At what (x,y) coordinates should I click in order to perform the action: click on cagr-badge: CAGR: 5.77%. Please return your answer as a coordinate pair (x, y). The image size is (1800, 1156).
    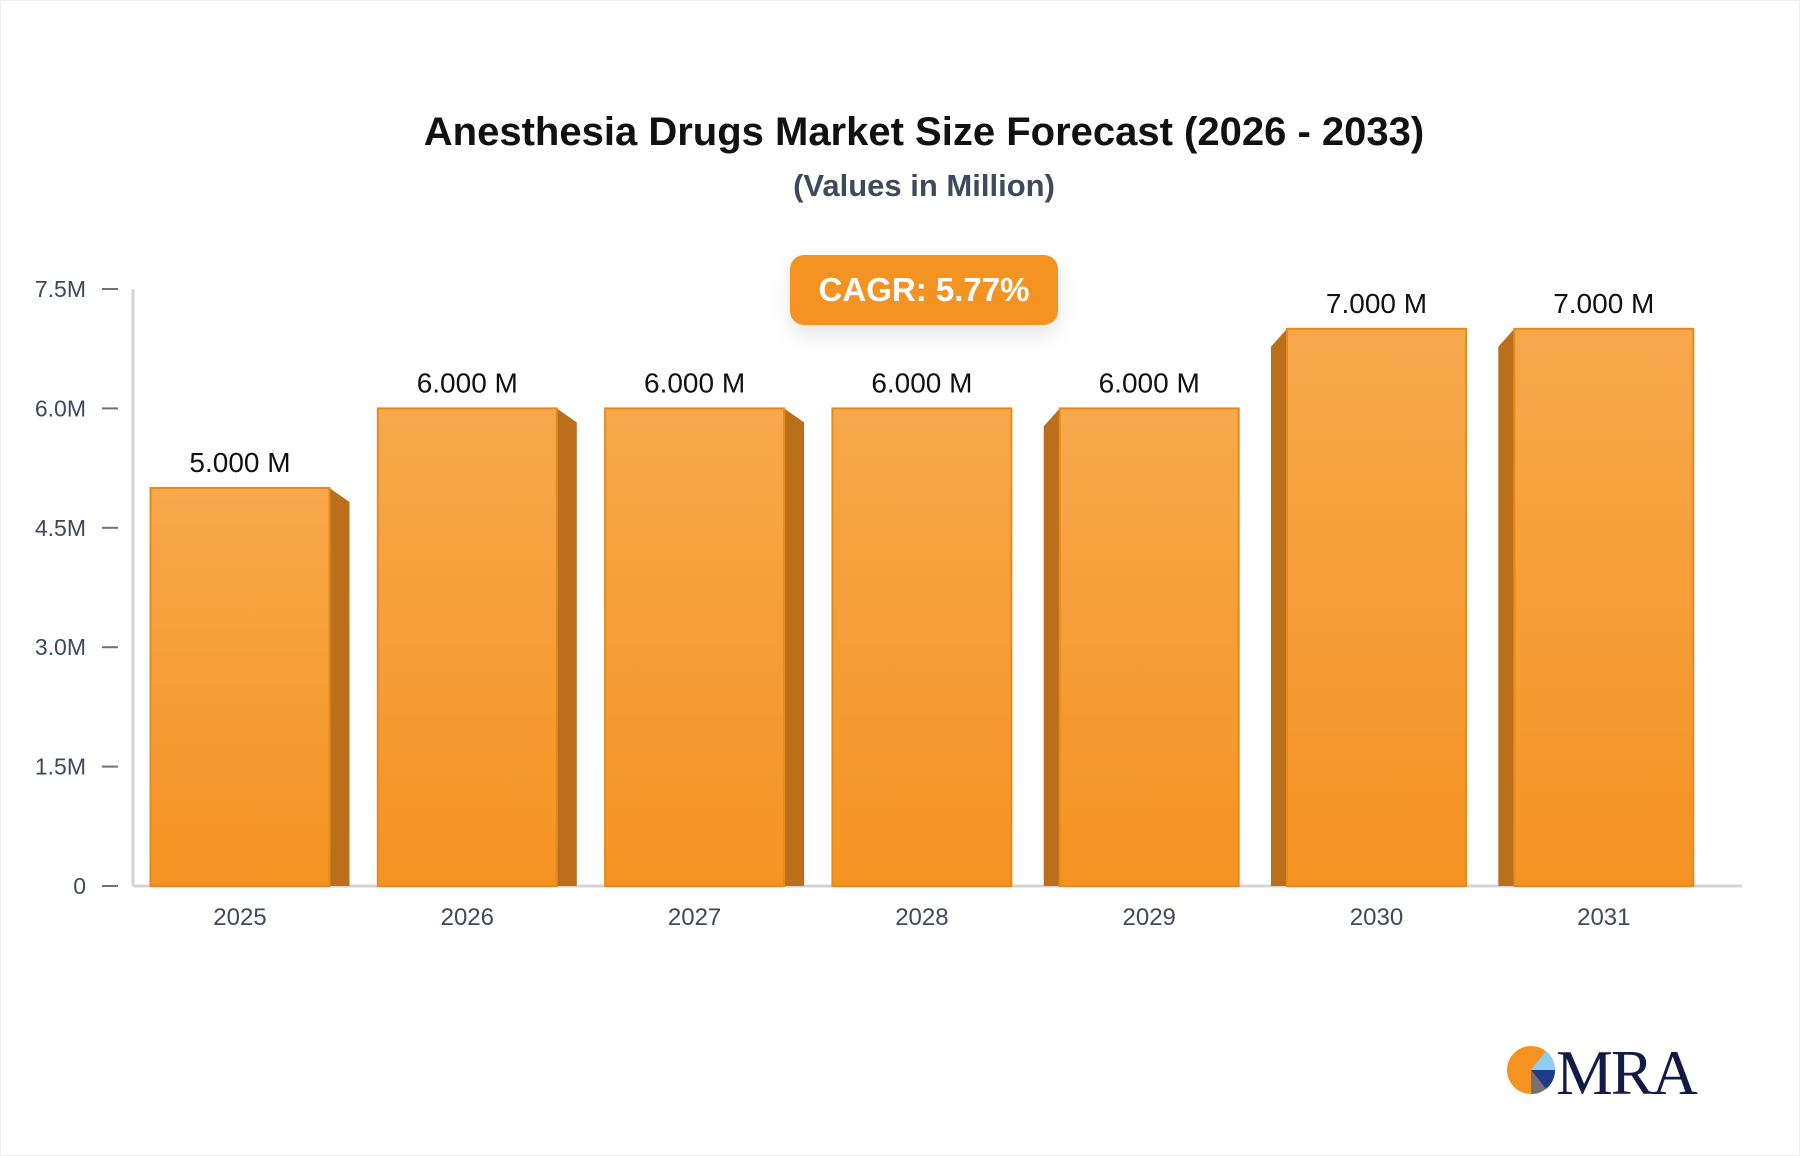
    Looking at the image, I should click on (924, 290).